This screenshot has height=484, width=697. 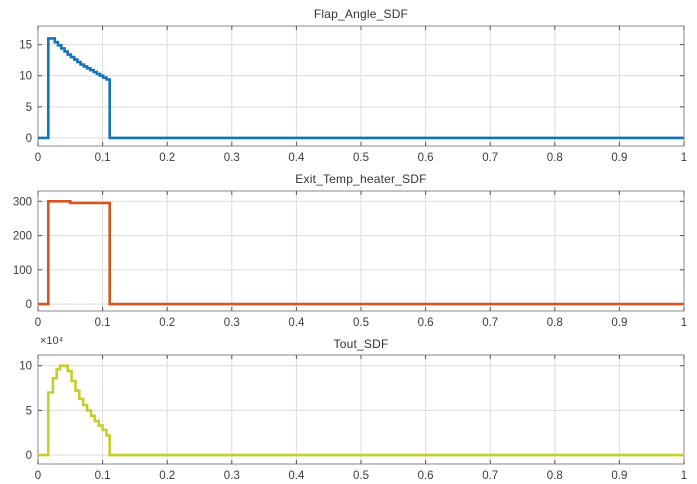 What do you see at coordinates (52, 341) in the screenshot?
I see `y-axis-exponent-label: ×10⁴` at bounding box center [52, 341].